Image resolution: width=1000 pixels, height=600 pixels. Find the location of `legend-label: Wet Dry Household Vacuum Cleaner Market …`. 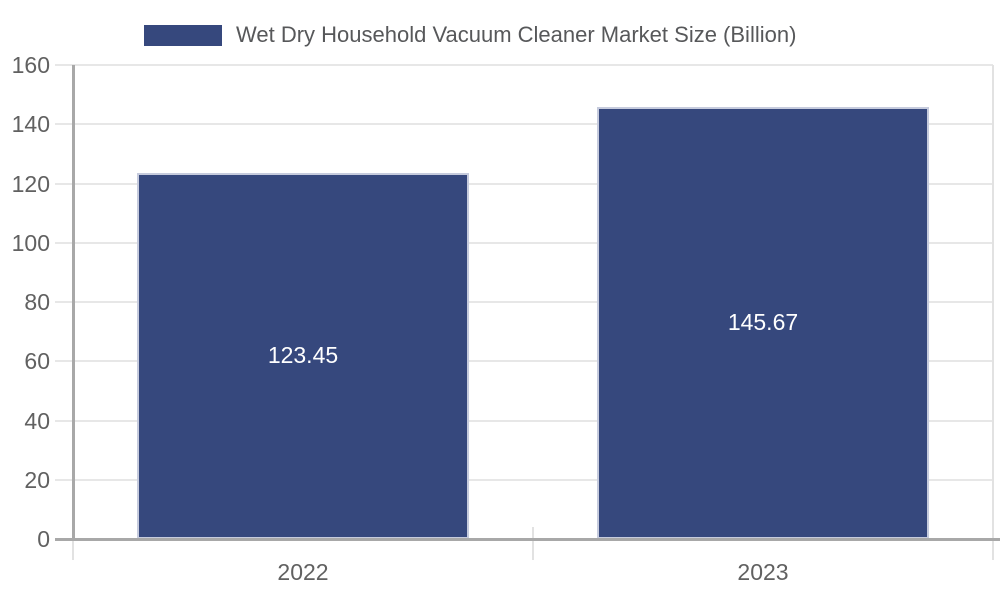

legend-label: Wet Dry Household Vacuum Cleaner Market … is located at coordinates (516, 34).